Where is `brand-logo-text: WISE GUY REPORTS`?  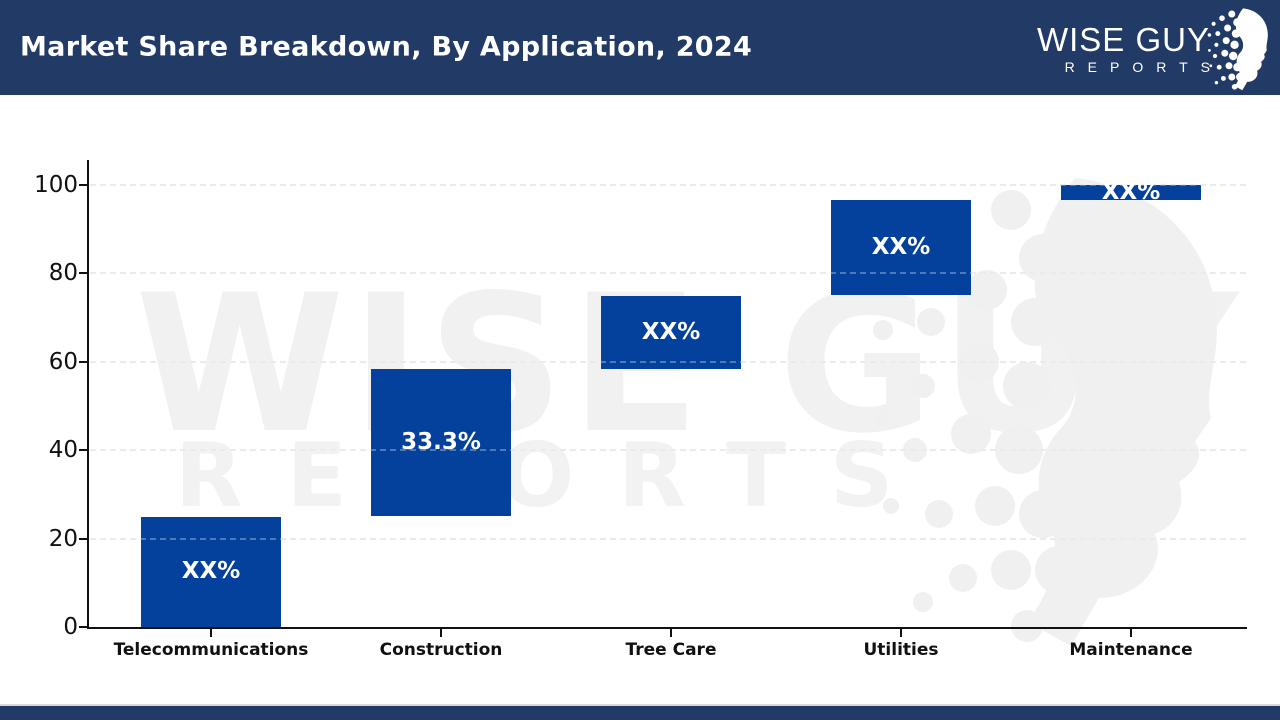
brand-logo-text: WISE GUY REPORTS is located at coordinates (1123, 48).